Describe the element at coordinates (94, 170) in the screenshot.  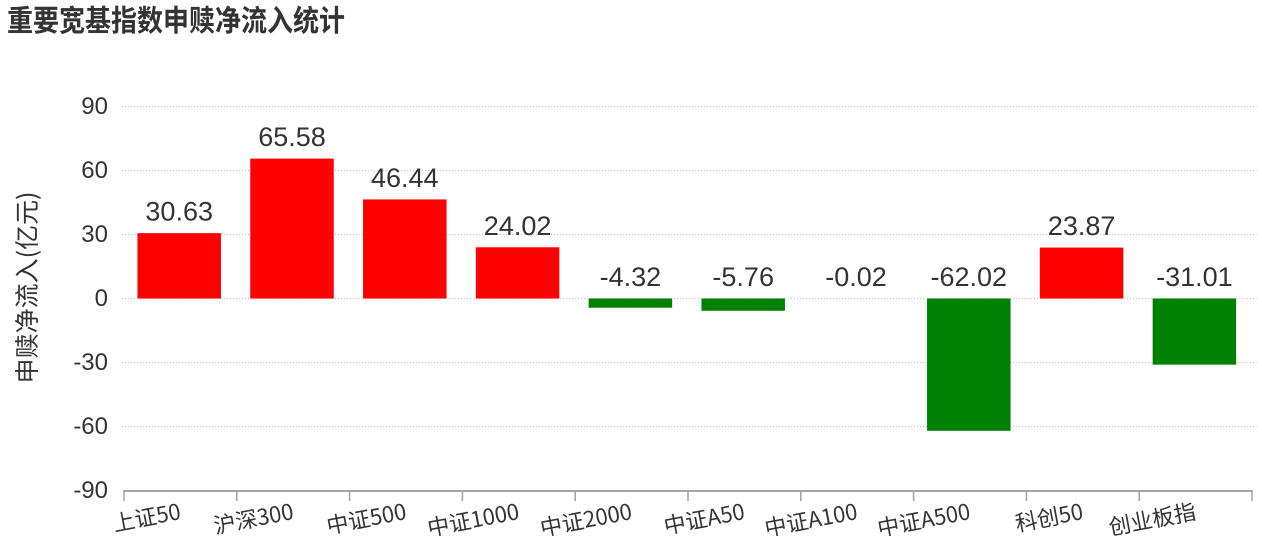
I see `svg-text: 60` at that location.